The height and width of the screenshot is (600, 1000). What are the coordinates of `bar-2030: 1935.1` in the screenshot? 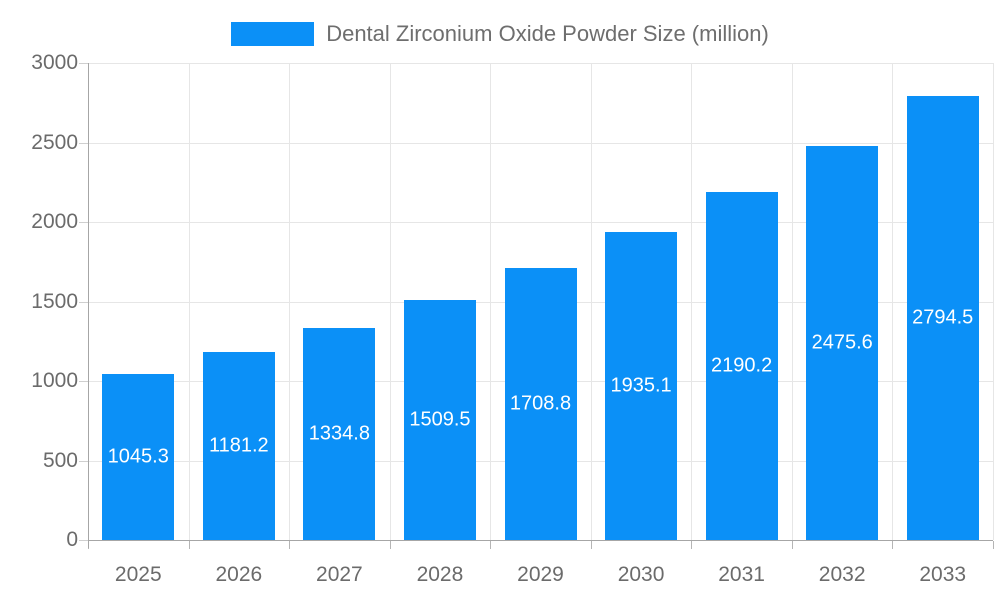 It's located at (641, 386).